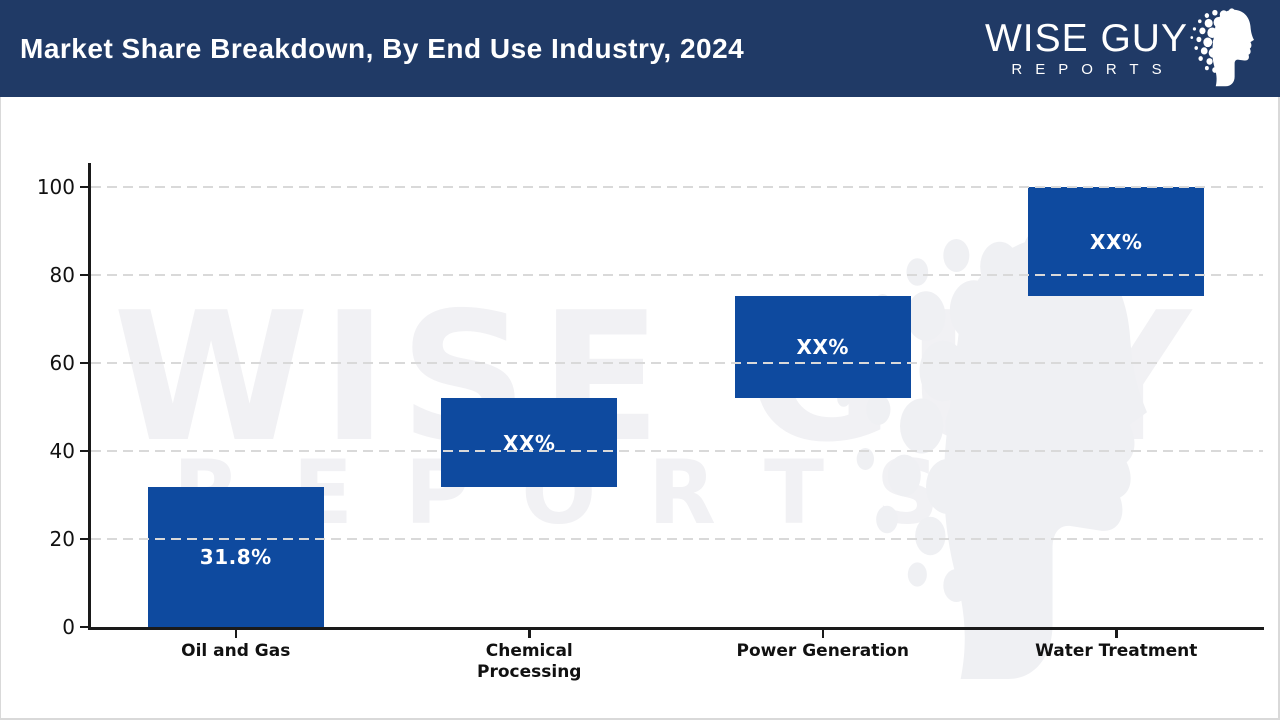 The width and height of the screenshot is (1280, 720). What do you see at coordinates (1086, 38) in the screenshot?
I see `logo-wordmark: WISE GUY` at bounding box center [1086, 38].